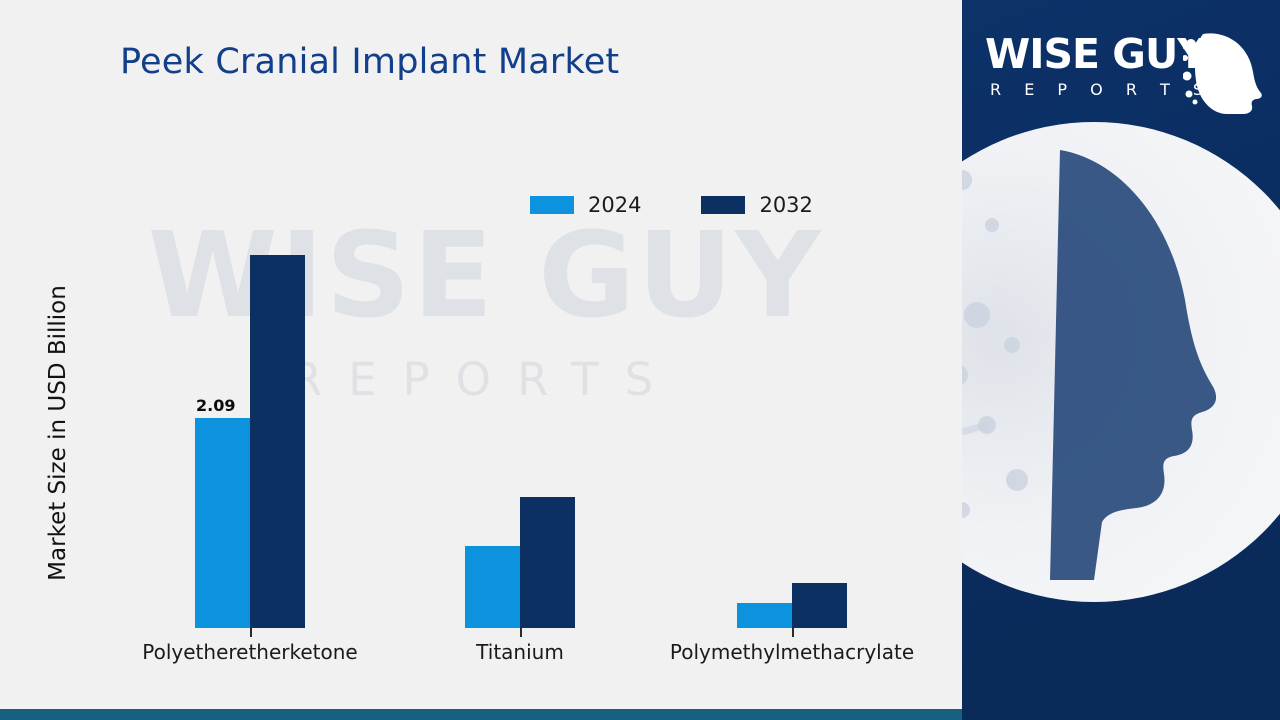  Describe the element at coordinates (615, 205) in the screenshot. I see `legend-label-2024: 2024` at that location.